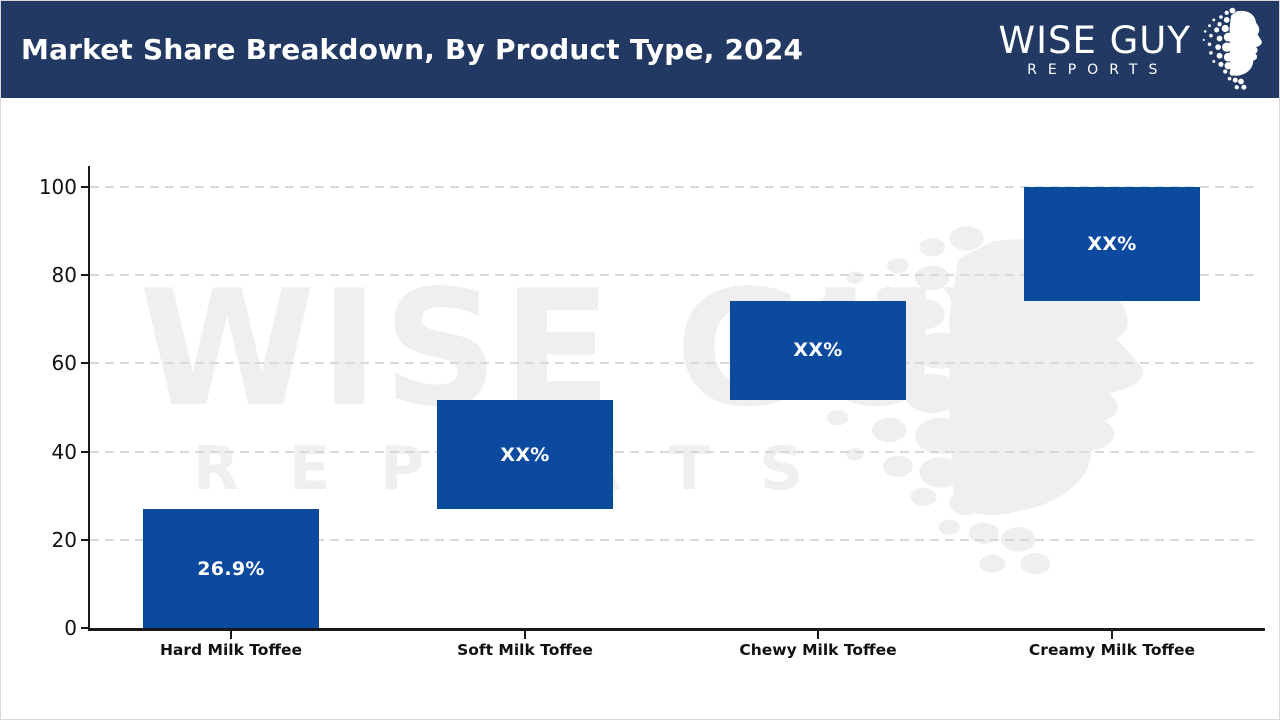 The width and height of the screenshot is (1280, 720). Describe the element at coordinates (57, 187) in the screenshot. I see `y-tick-label: 100` at that location.